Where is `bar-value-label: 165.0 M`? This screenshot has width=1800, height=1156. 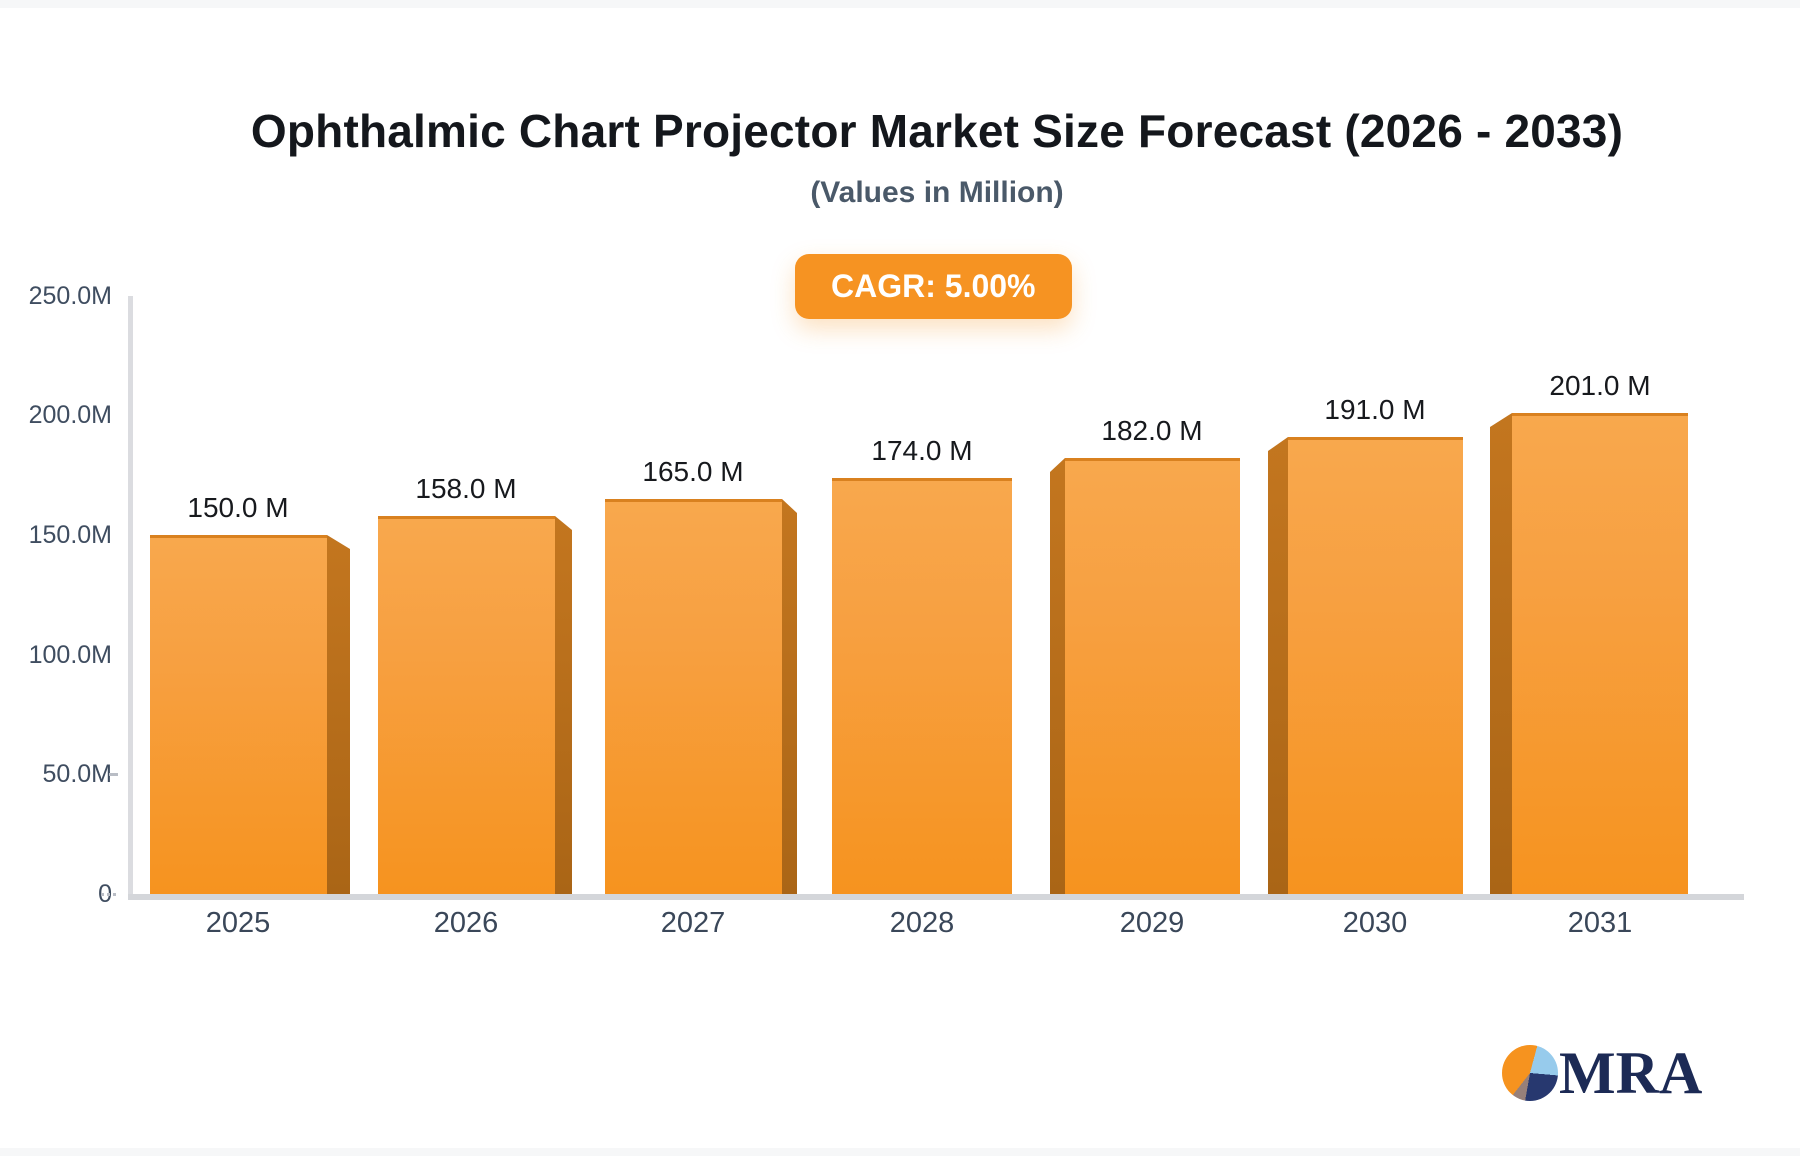
bar-value-label: 165.0 M is located at coordinates (693, 471).